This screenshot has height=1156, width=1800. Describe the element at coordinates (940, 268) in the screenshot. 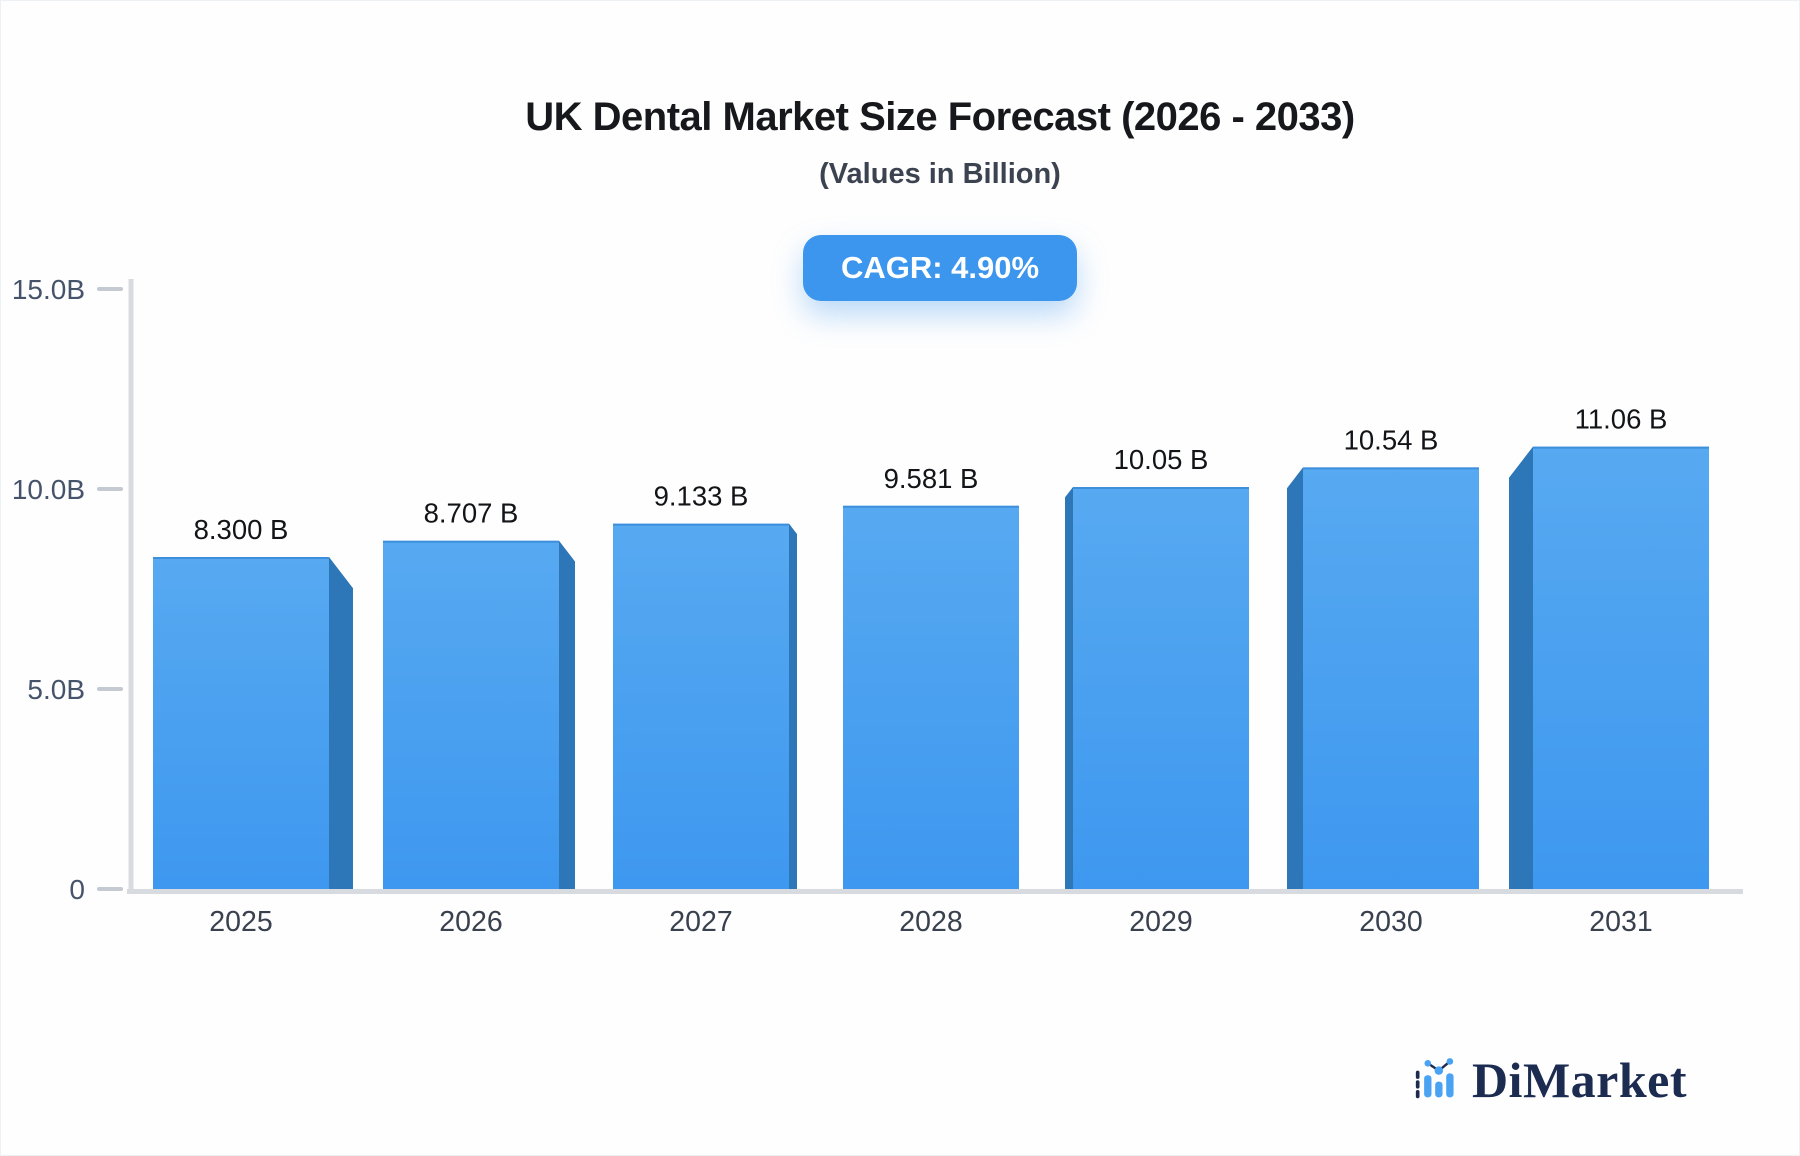

I see `cagr-badge: CAGR: 4.90%` at that location.